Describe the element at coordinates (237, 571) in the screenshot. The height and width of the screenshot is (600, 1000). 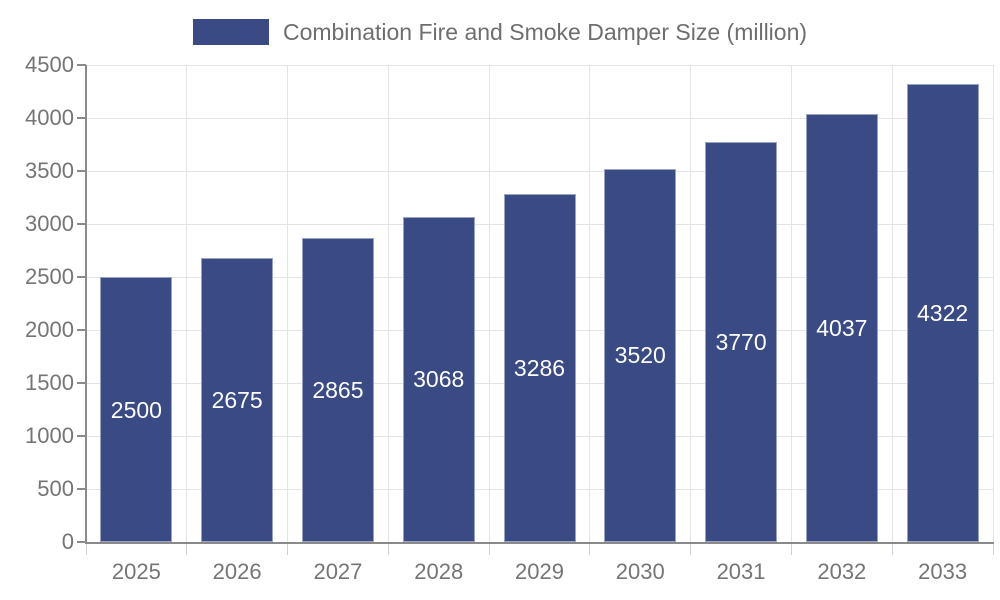
I see `x-axis-tick-label: 2026` at that location.